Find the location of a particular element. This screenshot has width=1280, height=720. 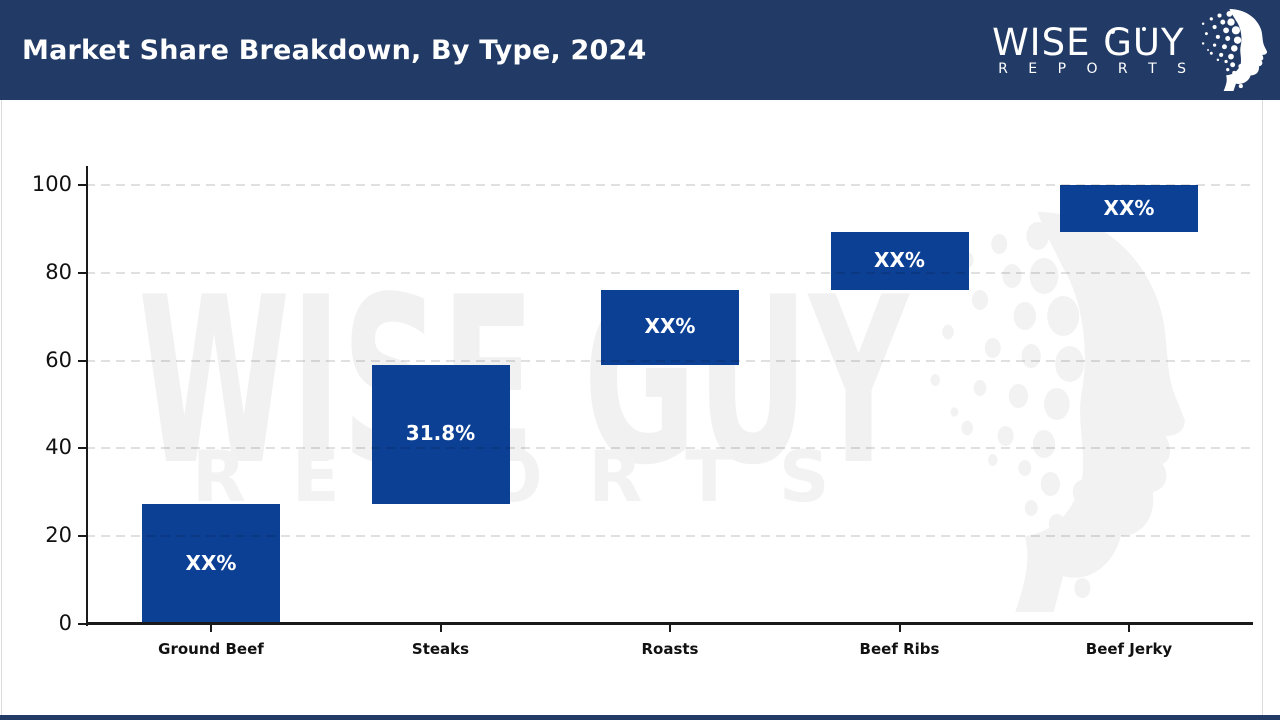

bar-value-label-steaks: 31.8% is located at coordinates (440, 433).